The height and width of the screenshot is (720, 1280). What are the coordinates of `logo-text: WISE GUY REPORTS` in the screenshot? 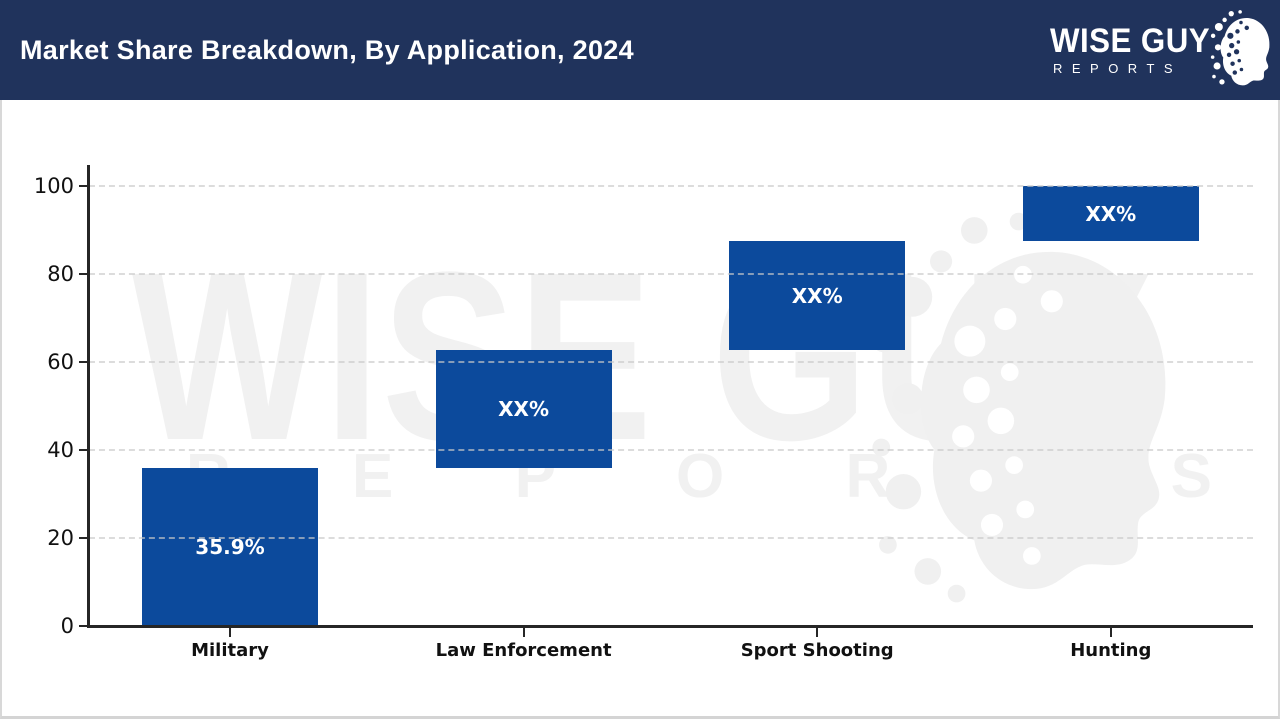 It's located at (1137, 50).